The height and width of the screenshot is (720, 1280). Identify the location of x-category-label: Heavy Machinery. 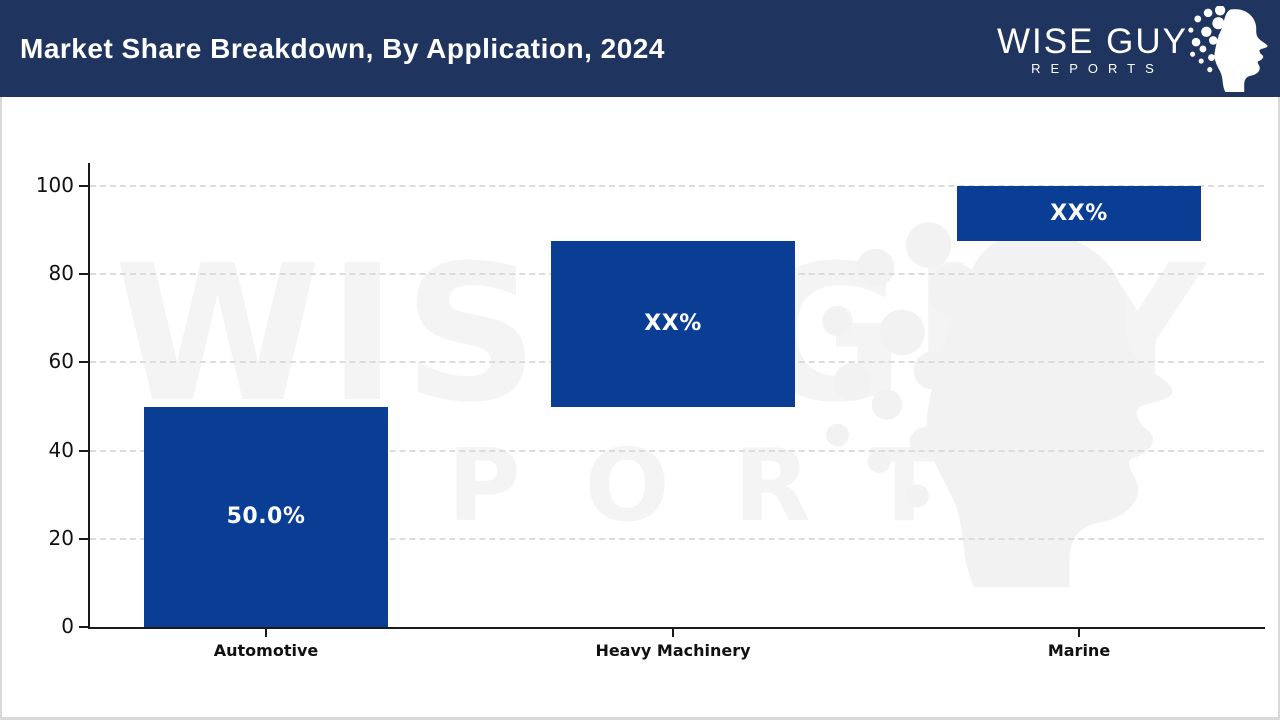
(673, 650).